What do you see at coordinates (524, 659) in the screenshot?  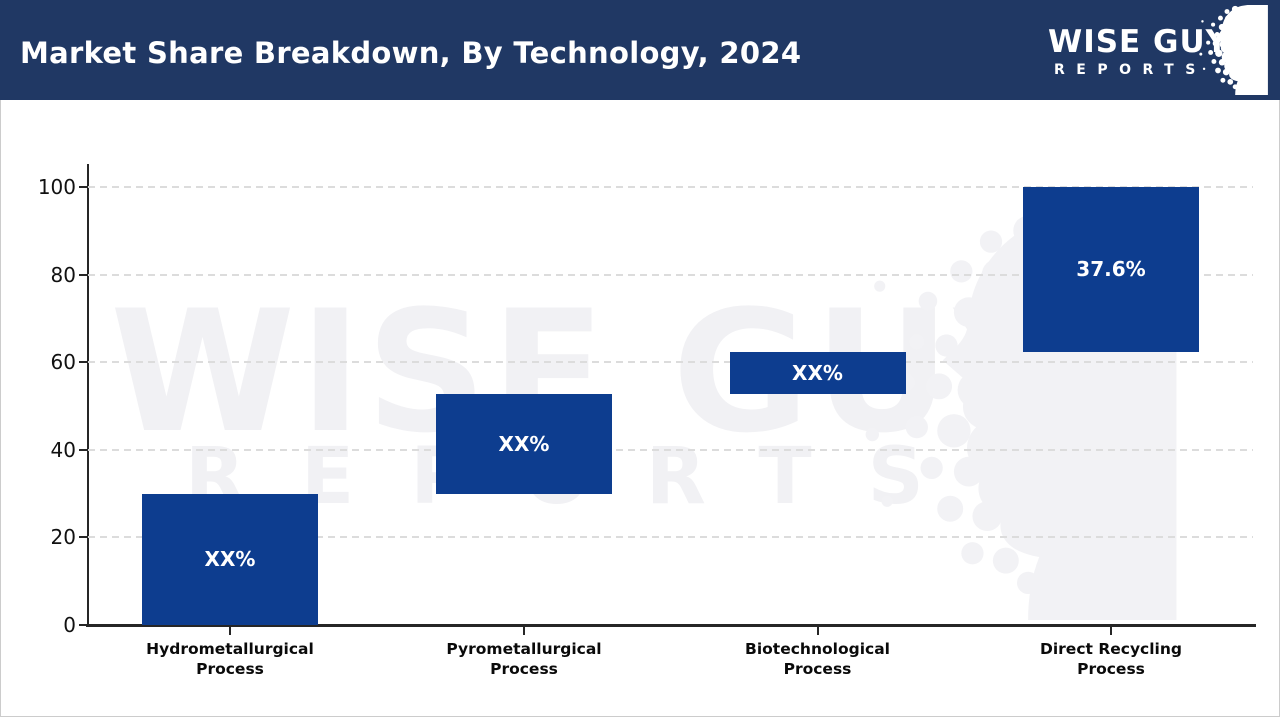 I see `x-category-label: Pyrometallurgical Process` at bounding box center [524, 659].